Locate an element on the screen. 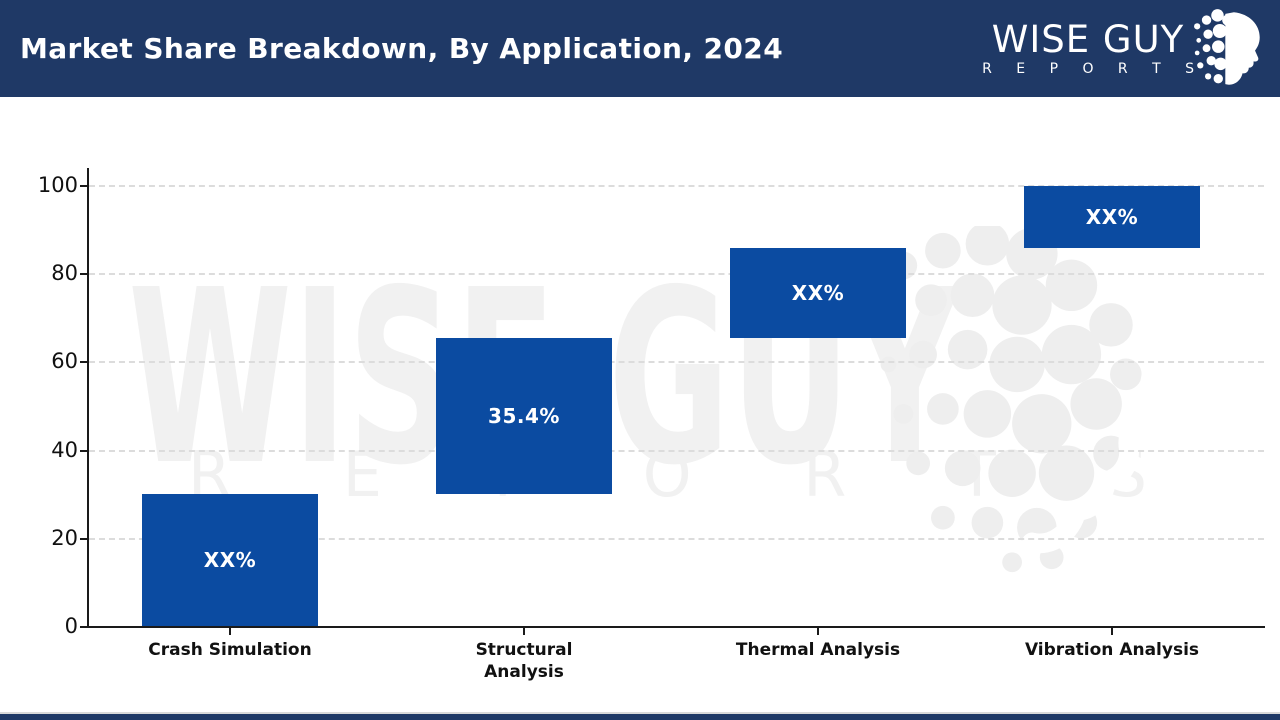  logo-subtitle: R E P O R T S is located at coordinates (1093, 68).